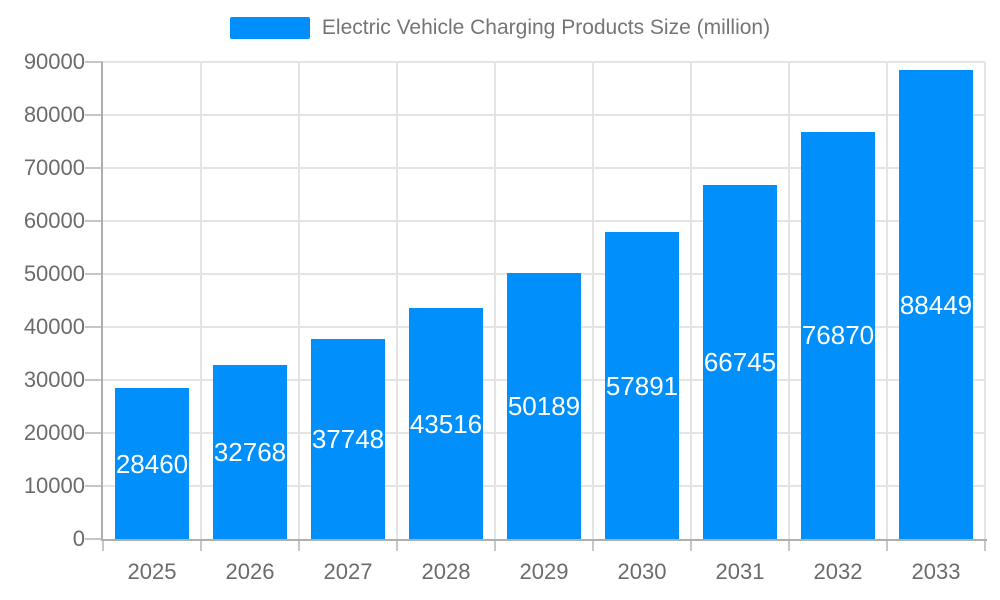 The image size is (1000, 600). I want to click on bar-value-label: 50189, so click(544, 405).